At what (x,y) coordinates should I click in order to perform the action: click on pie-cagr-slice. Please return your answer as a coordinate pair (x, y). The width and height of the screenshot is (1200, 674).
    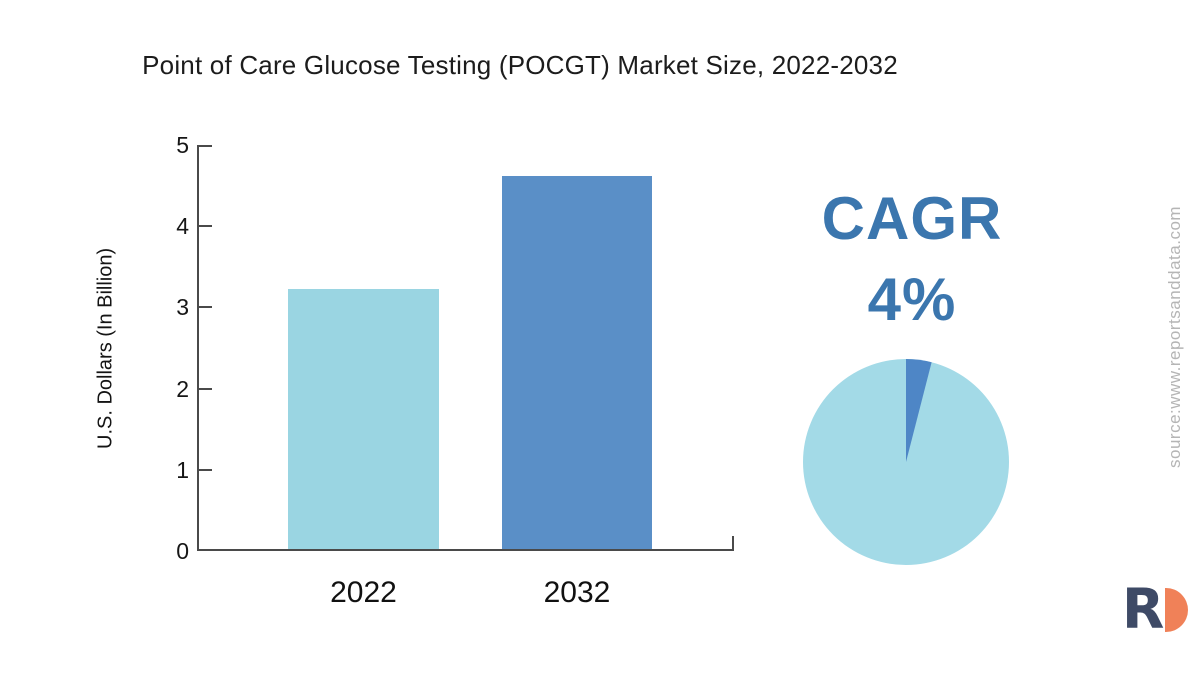
    Looking at the image, I should click on (919, 410).